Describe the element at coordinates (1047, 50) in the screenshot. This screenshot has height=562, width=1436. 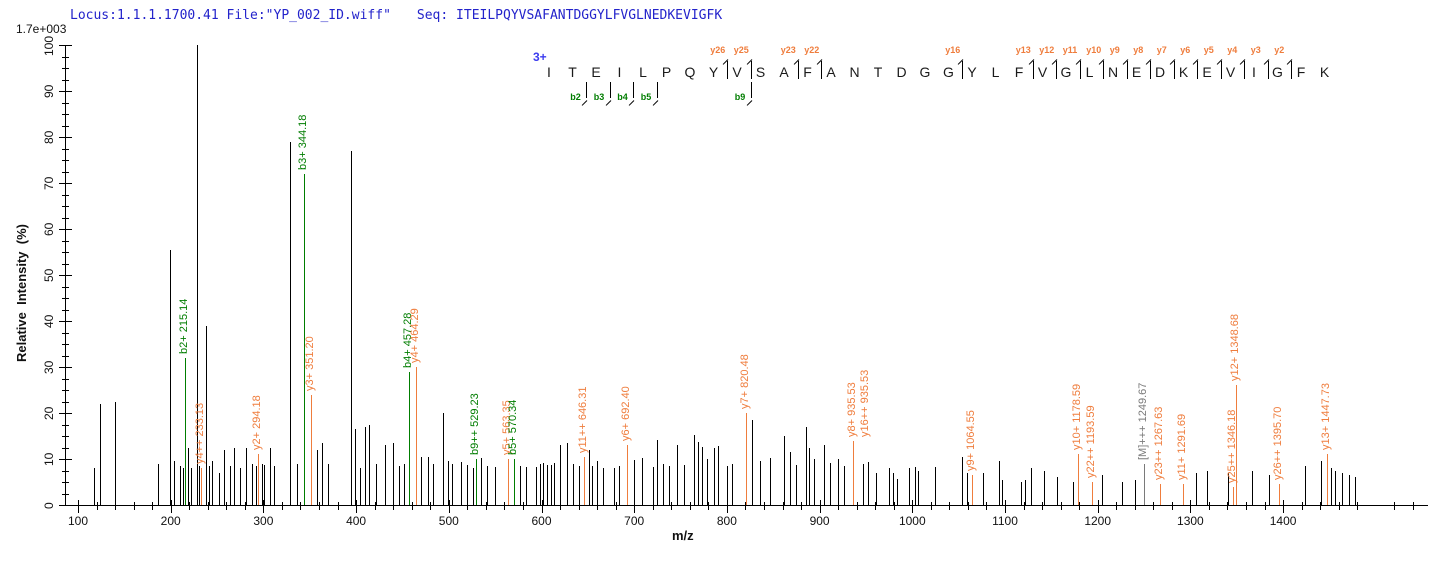
I see `y-ion-label: y12` at that location.